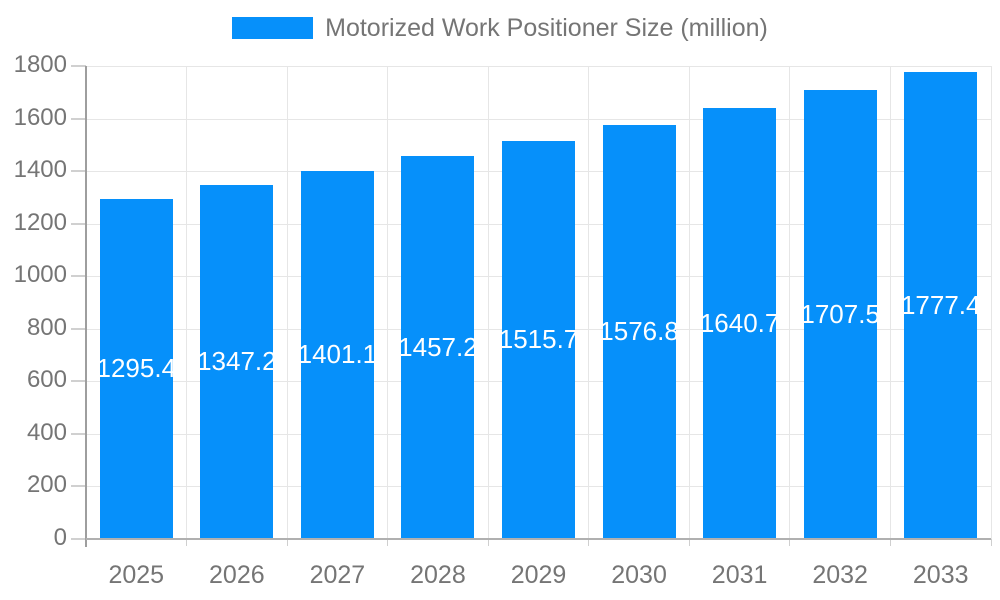  Describe the element at coordinates (40, 64) in the screenshot. I see `y-axis-label: 1800` at that location.